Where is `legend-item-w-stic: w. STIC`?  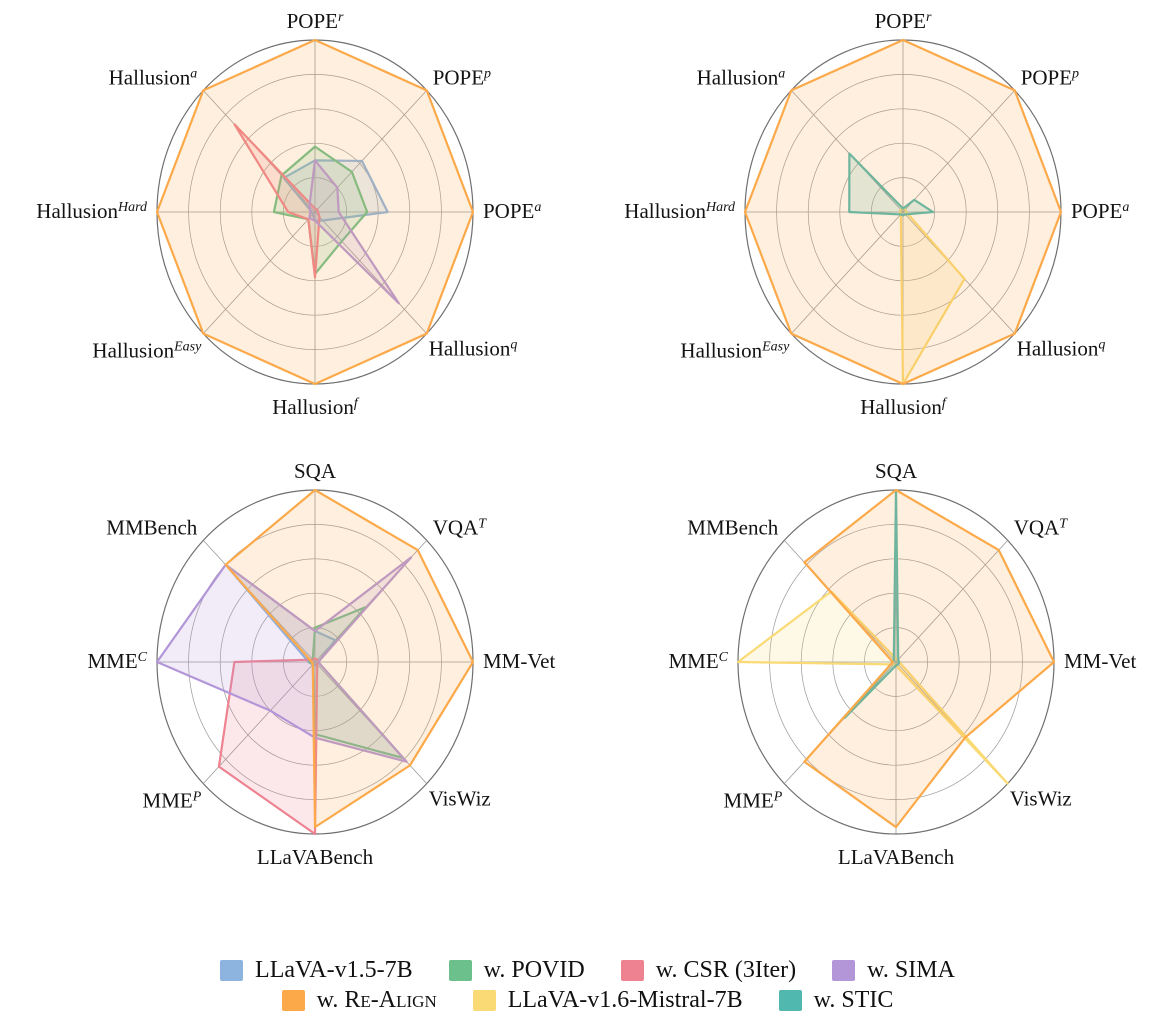
legend-item-w-stic: w. STIC is located at coordinates (836, 1000).